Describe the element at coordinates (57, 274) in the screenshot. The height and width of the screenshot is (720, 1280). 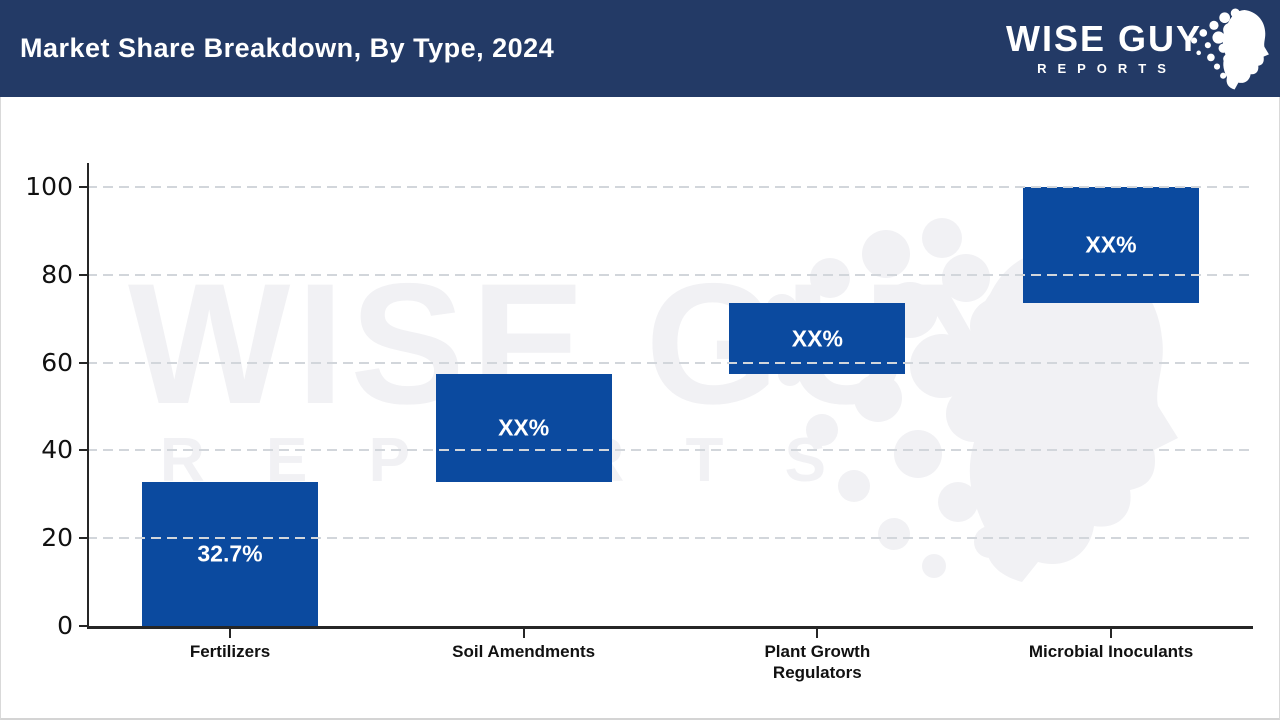
I see `y-tick-label: 80` at that location.